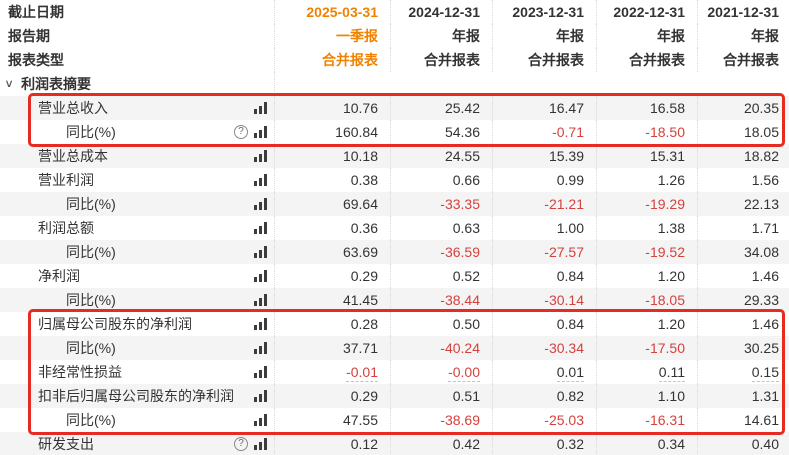 Image resolution: width=789 pixels, height=455 pixels. Describe the element at coordinates (671, 180) in the screenshot. I see `value: 1.26` at that location.